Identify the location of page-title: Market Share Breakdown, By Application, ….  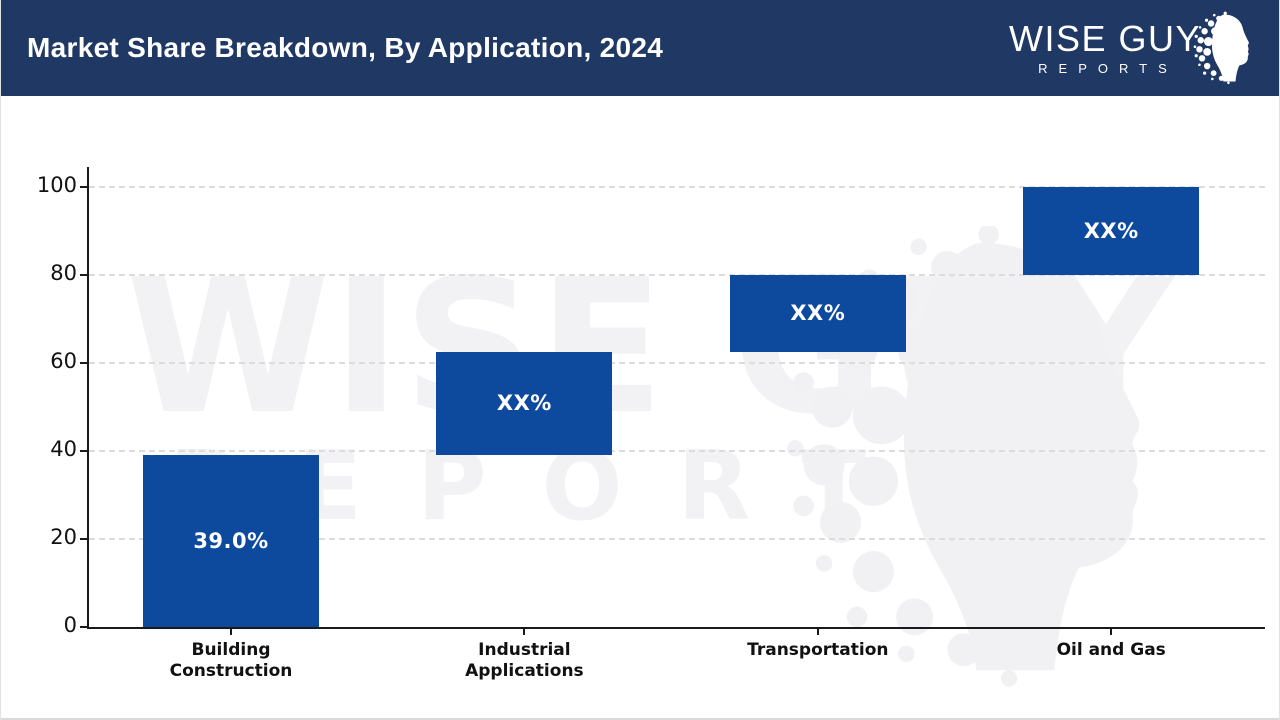
(345, 47).